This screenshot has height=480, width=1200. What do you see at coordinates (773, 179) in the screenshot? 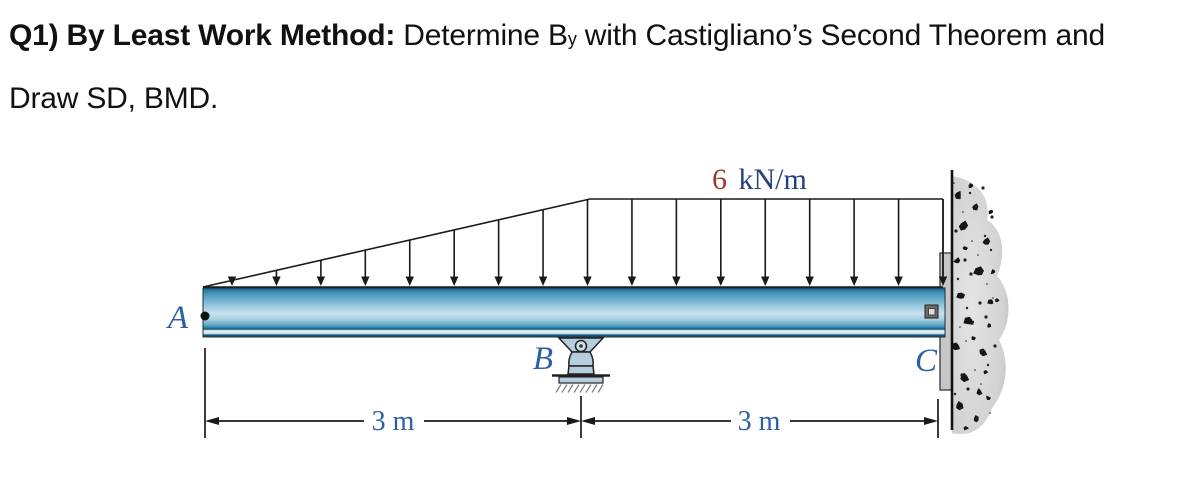
I see `load-unit: kN/m` at bounding box center [773, 179].